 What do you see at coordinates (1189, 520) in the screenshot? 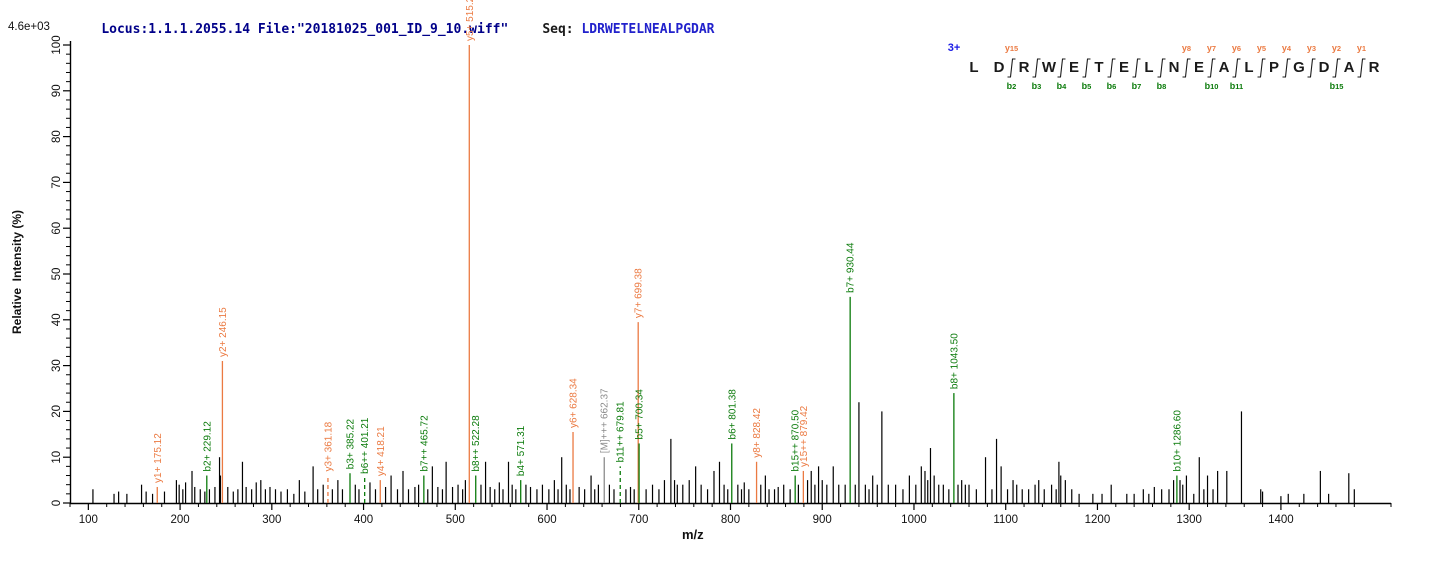
I see `x-tick-label: 1300` at bounding box center [1189, 520].